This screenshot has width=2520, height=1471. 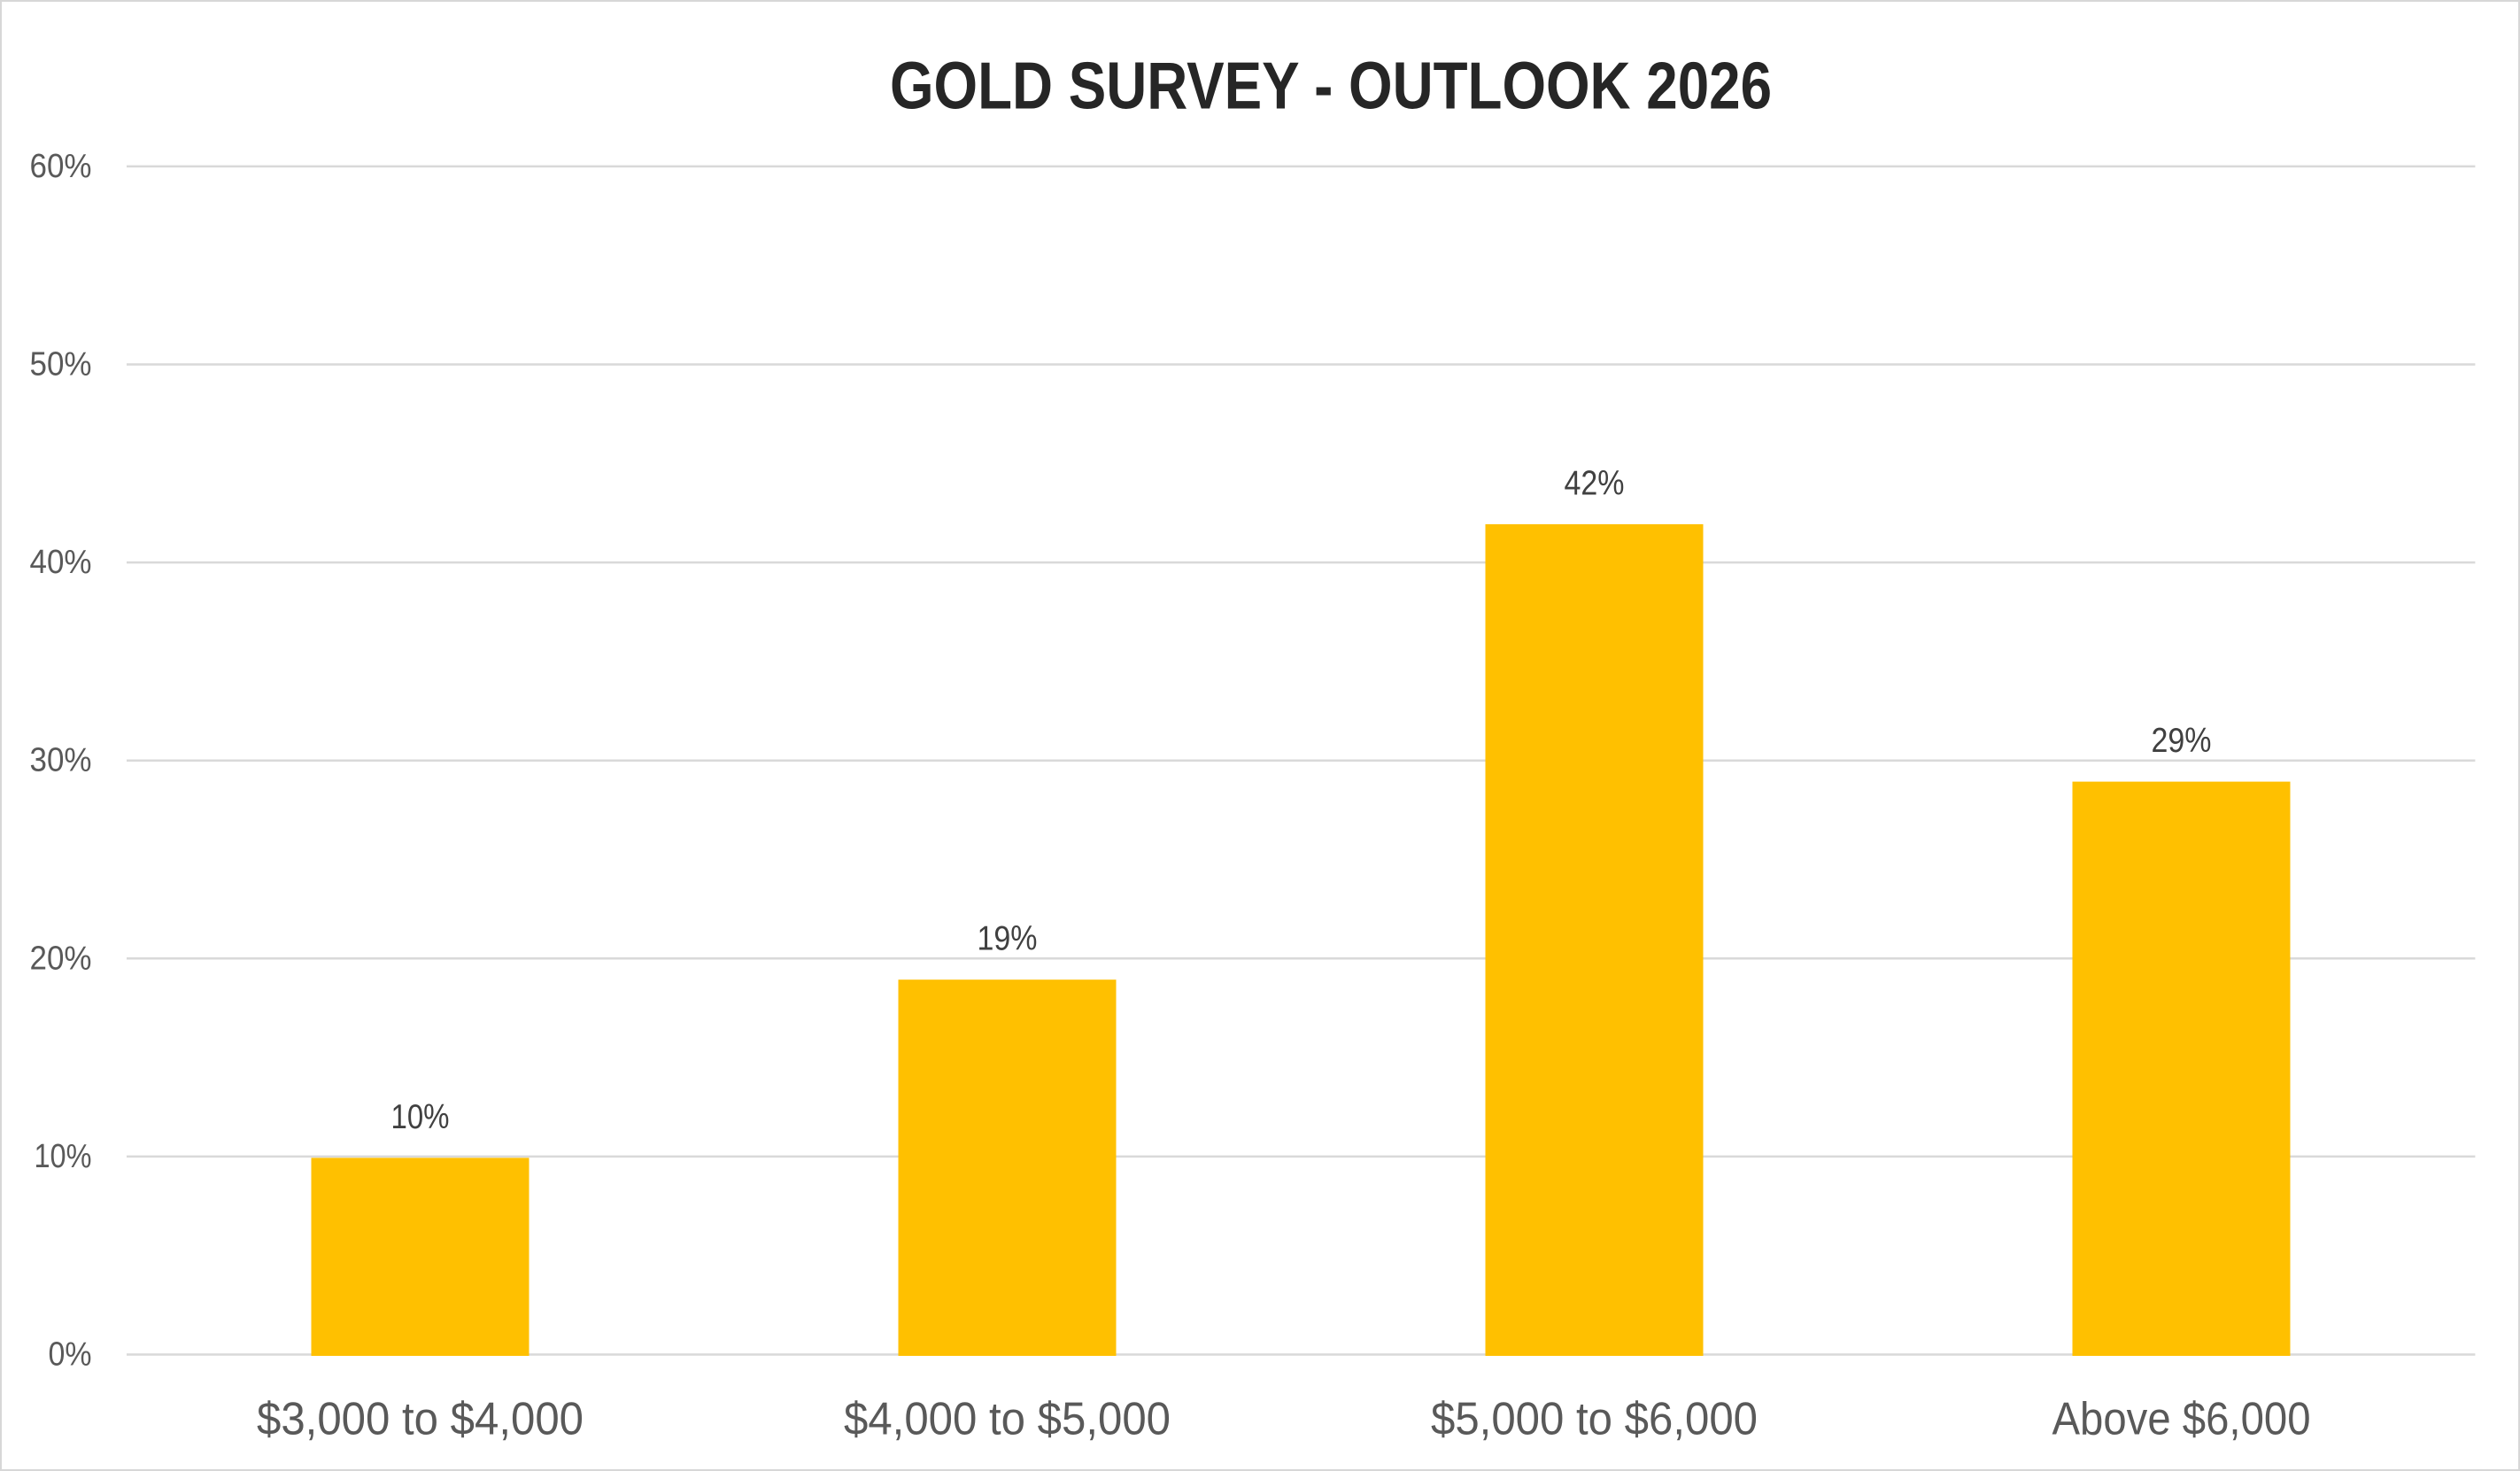 I want to click on svg-text: 0%, so click(x=70, y=1355).